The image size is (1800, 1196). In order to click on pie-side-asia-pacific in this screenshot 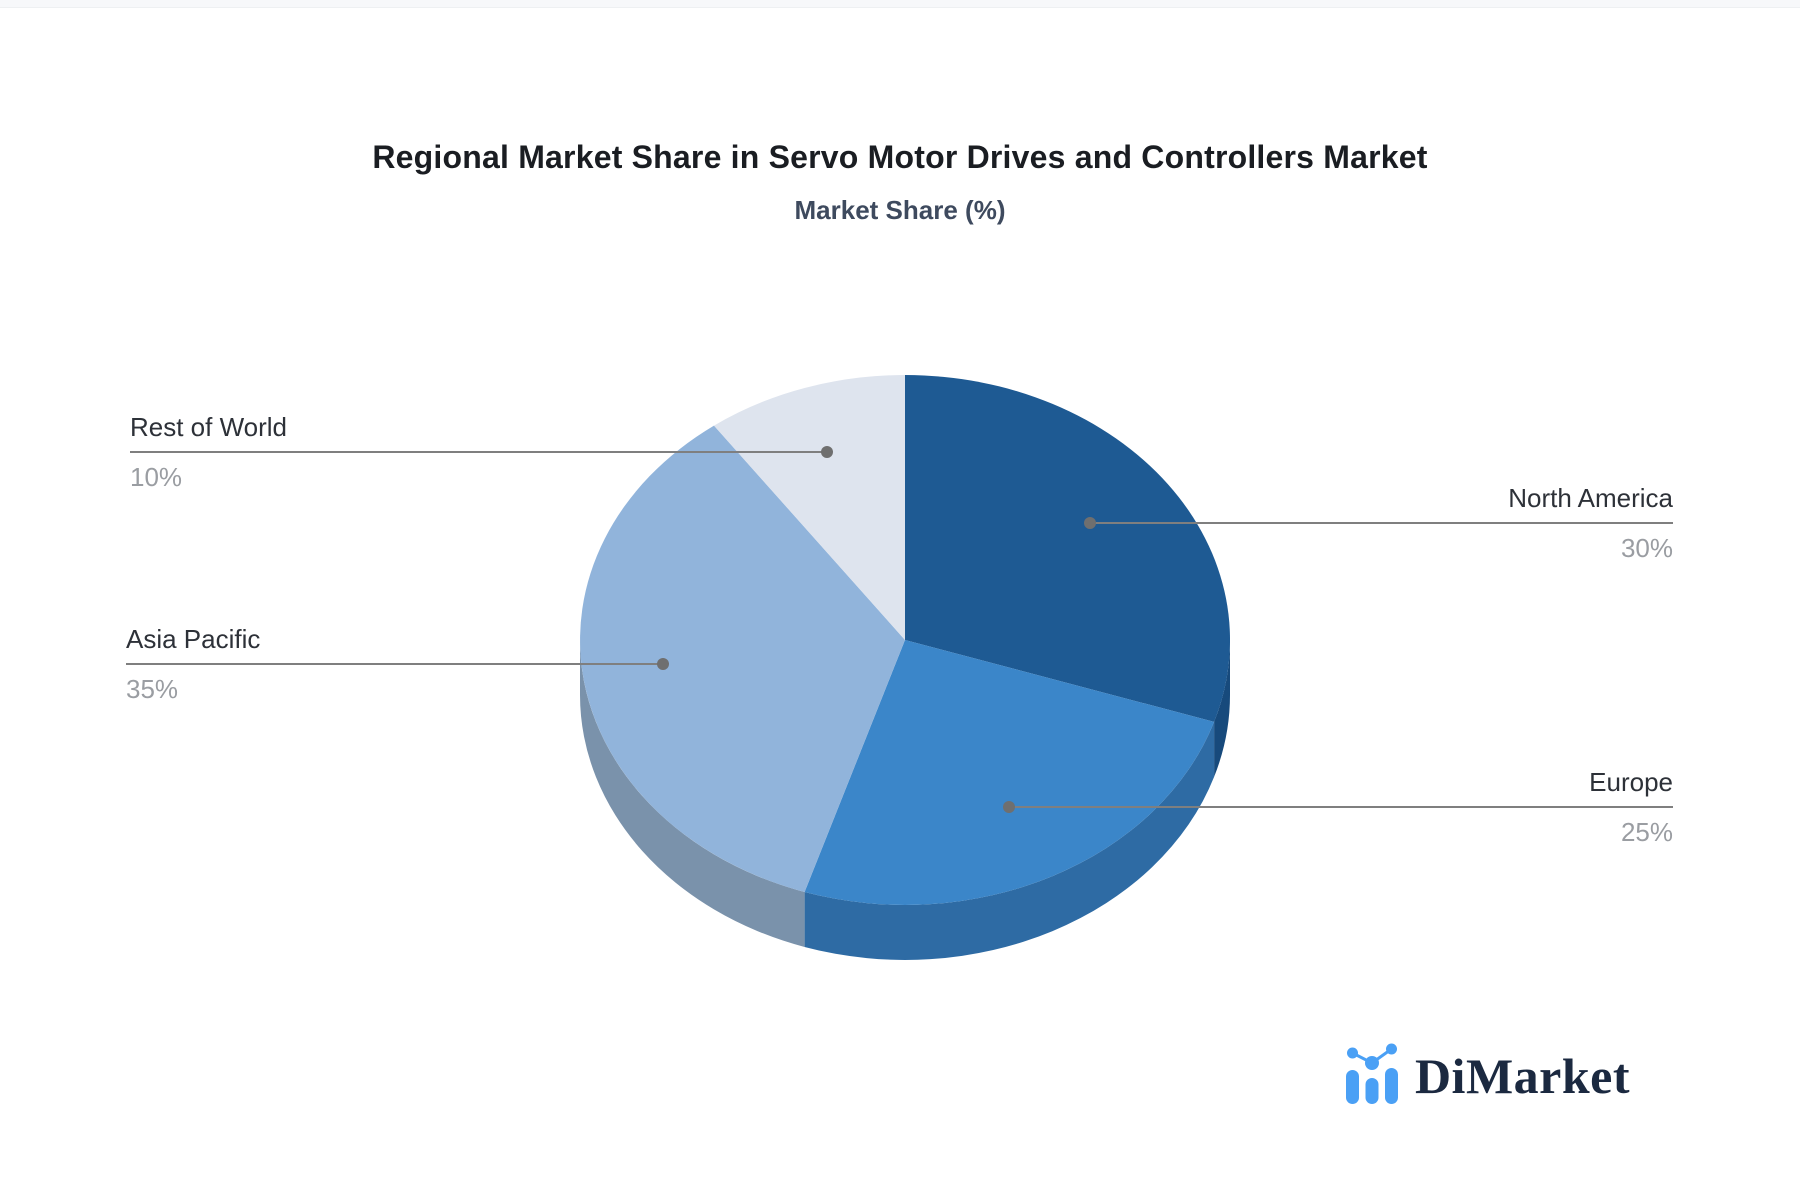, I will do `click(692, 793)`.